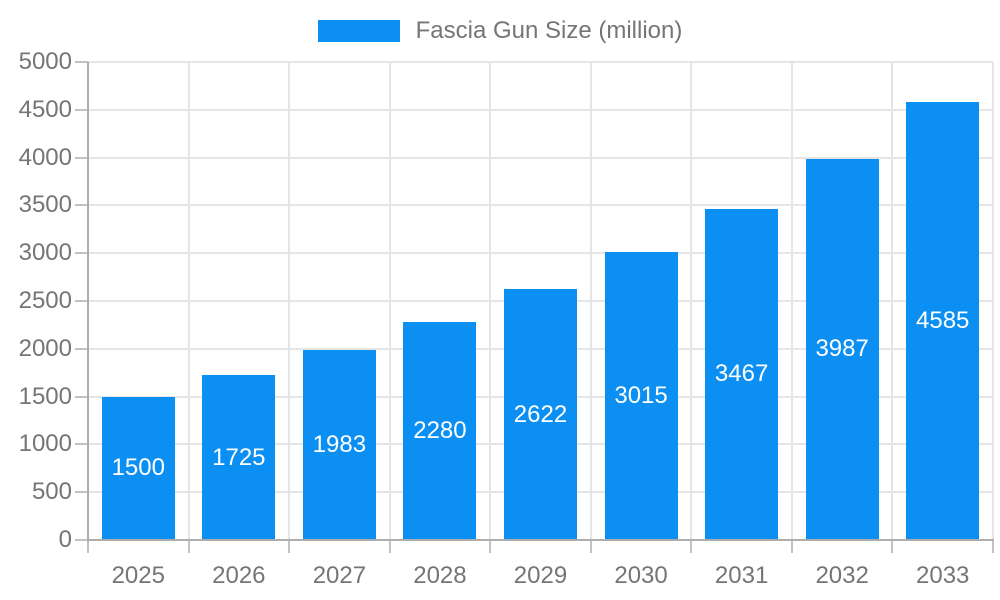  What do you see at coordinates (51, 492) in the screenshot?
I see `y-axis-label: 500` at bounding box center [51, 492].